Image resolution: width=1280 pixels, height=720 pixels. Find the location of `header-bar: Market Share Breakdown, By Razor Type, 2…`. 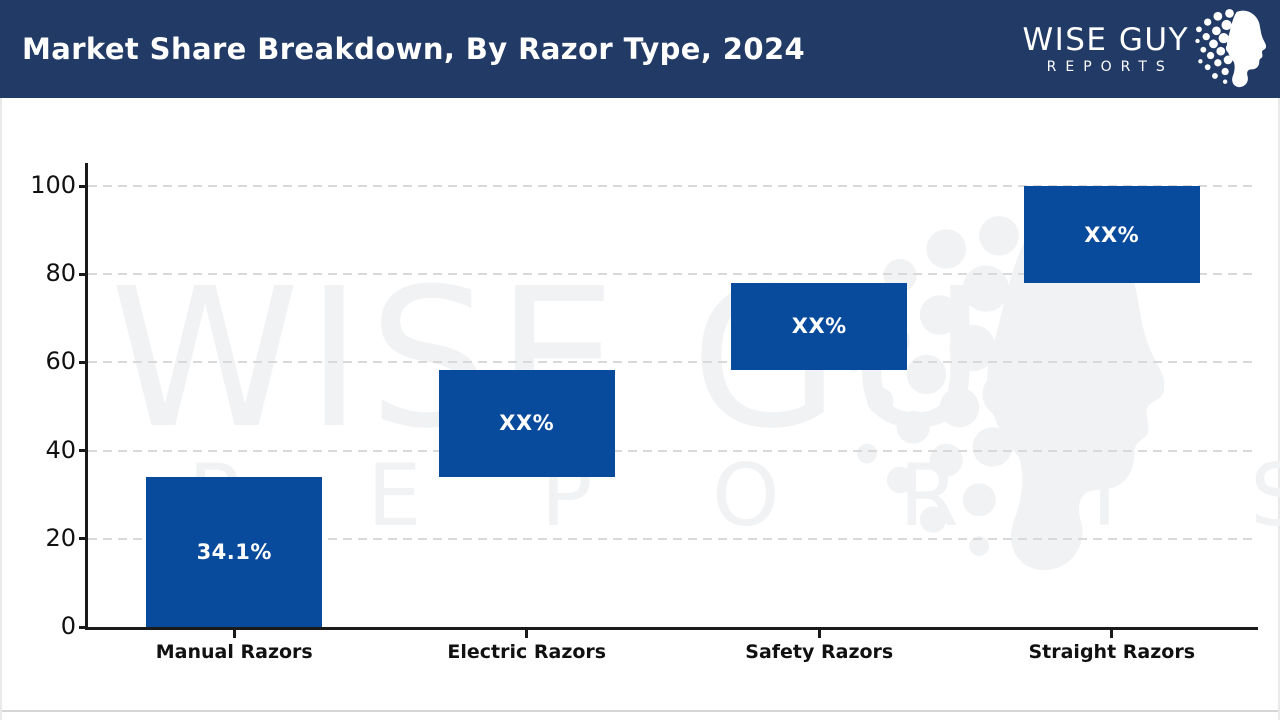

header-bar: Market Share Breakdown, By Razor Type, 2… is located at coordinates (640, 49).